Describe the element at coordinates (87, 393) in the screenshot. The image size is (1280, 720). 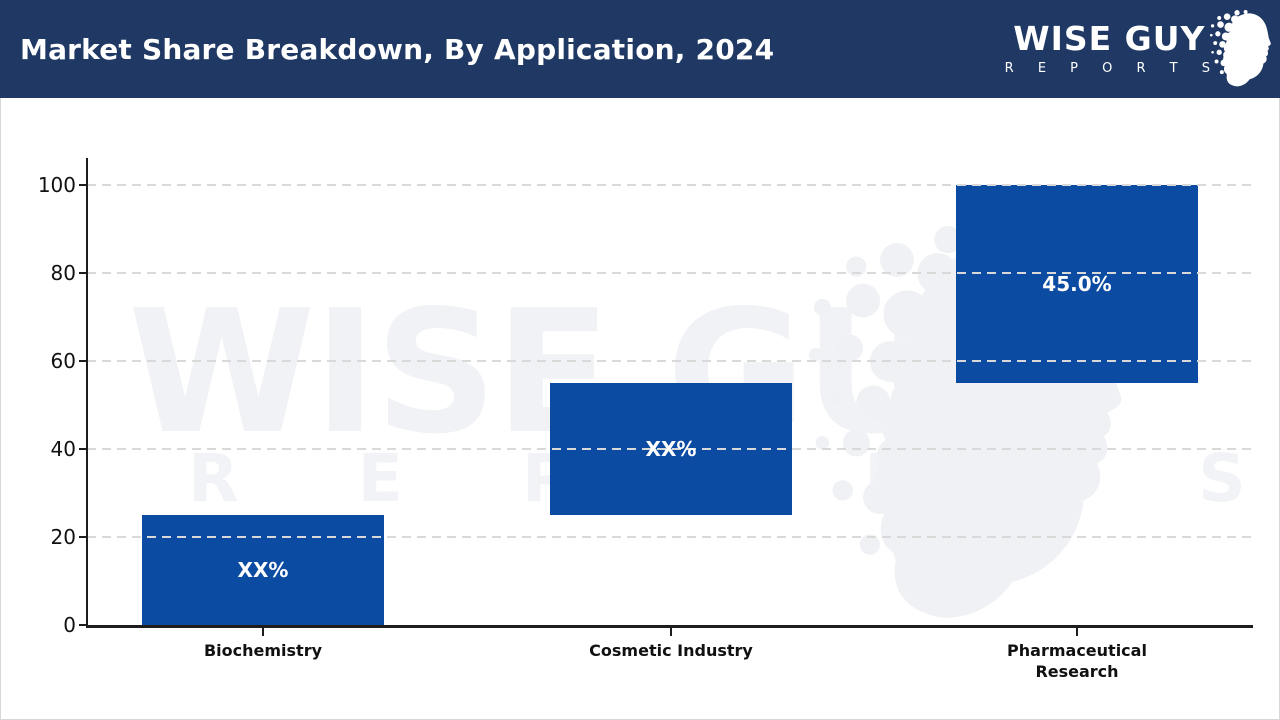
I see `y-axis-line` at that location.